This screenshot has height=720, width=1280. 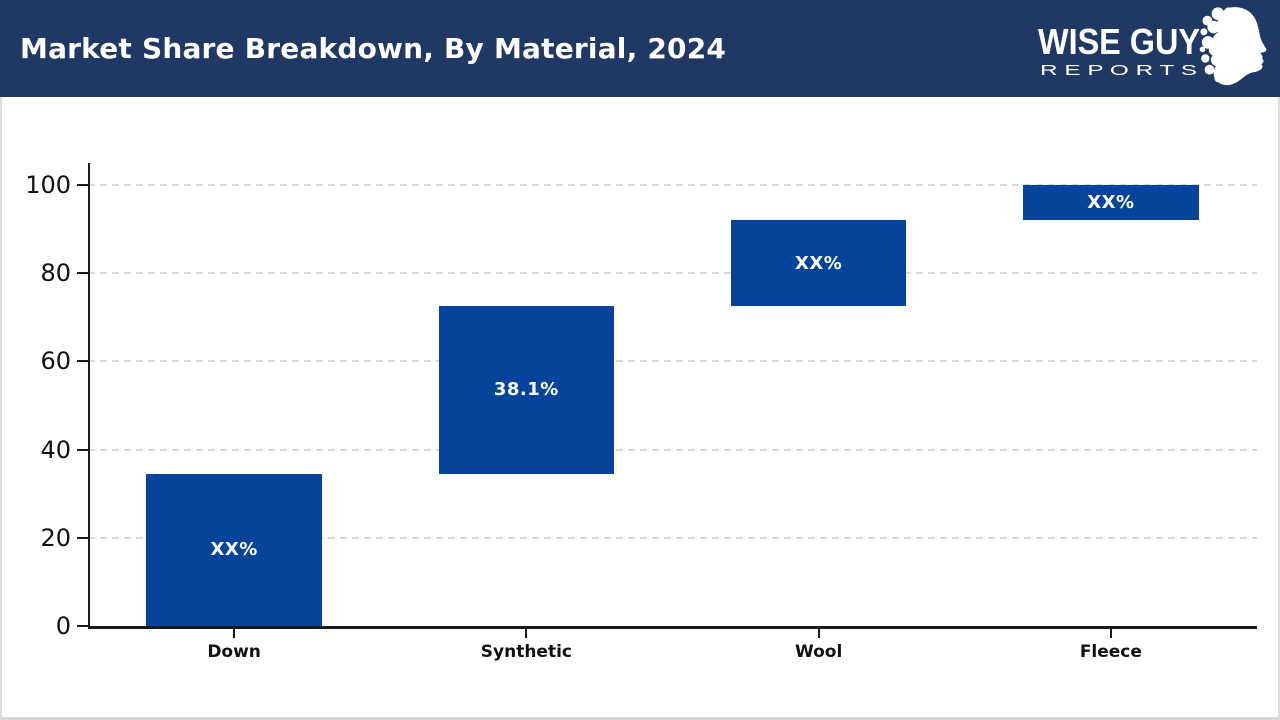 What do you see at coordinates (89, 395) in the screenshot?
I see `y-axis` at bounding box center [89, 395].